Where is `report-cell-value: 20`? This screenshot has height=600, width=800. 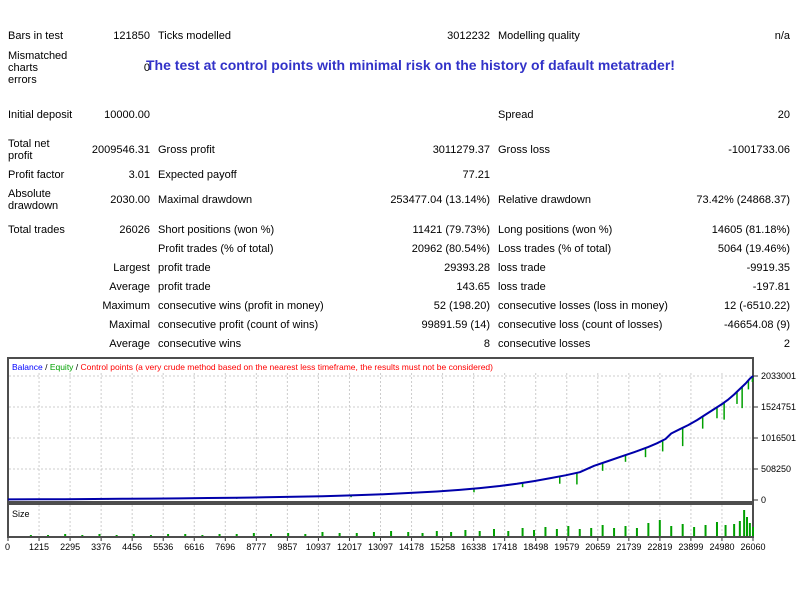
report-cell-value: 20 is located at coordinates (783, 115).